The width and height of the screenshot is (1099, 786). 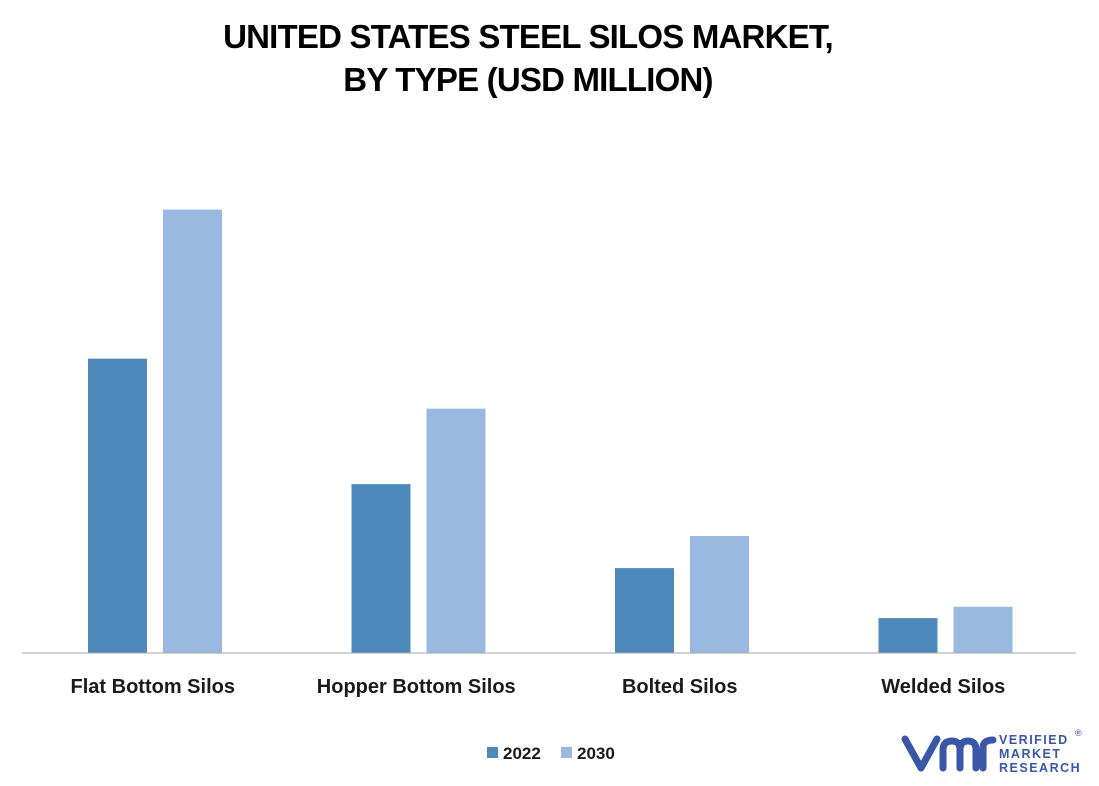 I want to click on legend: 2022 2030, so click(x=551, y=753).